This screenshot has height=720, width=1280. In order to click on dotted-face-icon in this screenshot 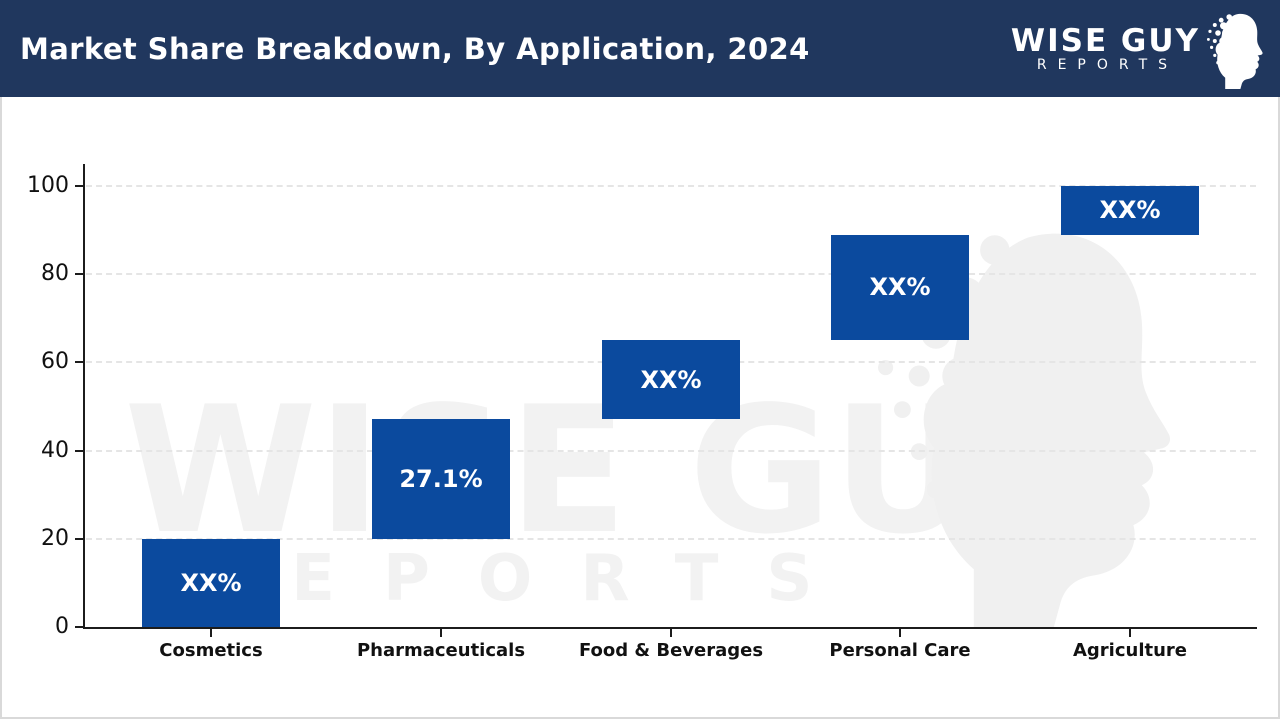, I will do `click(1234, 51)`.